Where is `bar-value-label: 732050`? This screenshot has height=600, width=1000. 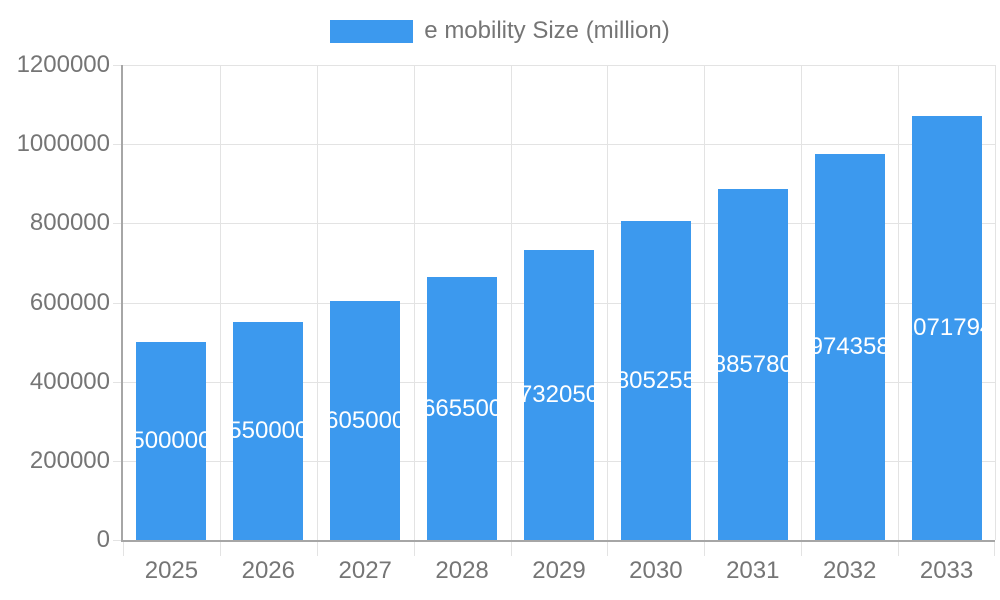 bar-value-label: 732050 is located at coordinates (559, 394).